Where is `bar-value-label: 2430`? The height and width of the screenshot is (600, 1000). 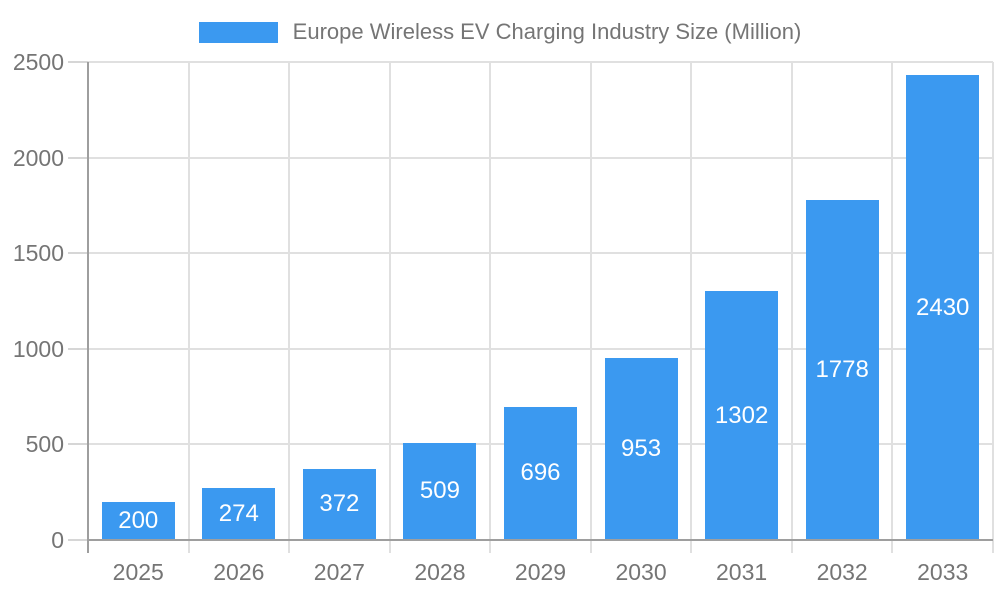
bar-value-label: 2430 is located at coordinates (943, 307).